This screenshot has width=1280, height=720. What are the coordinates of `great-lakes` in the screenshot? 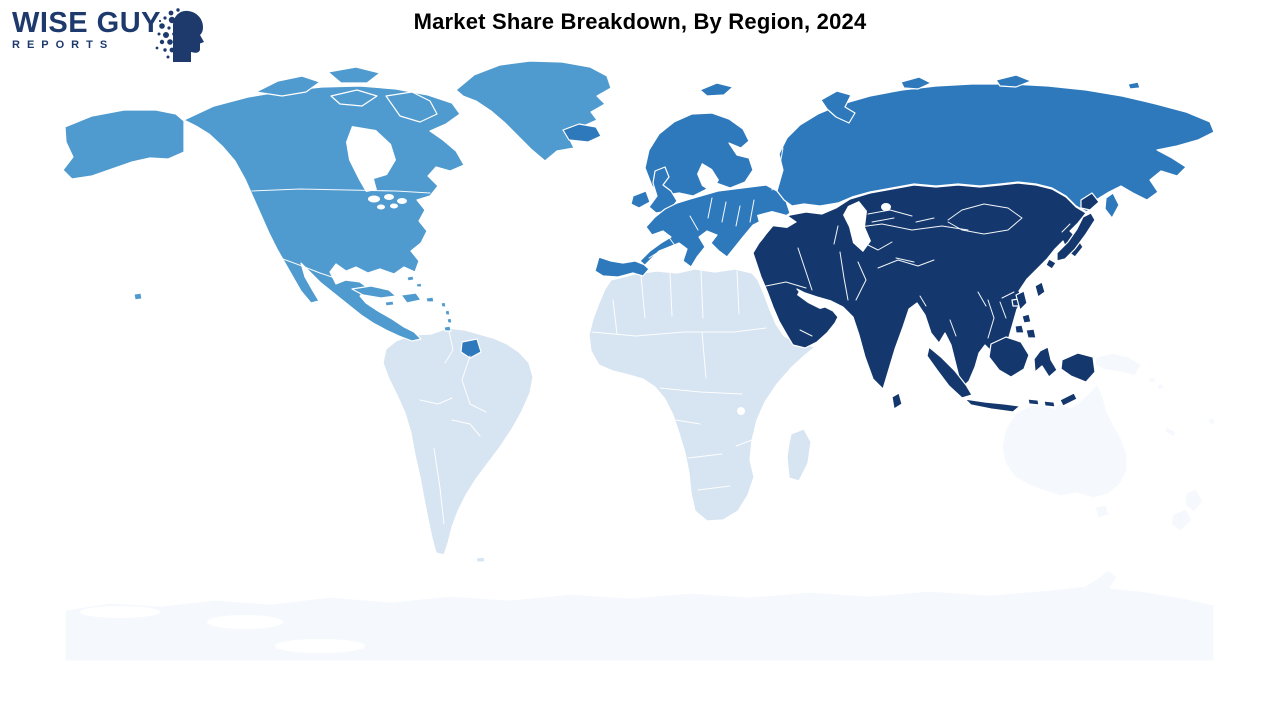 It's located at (374, 199).